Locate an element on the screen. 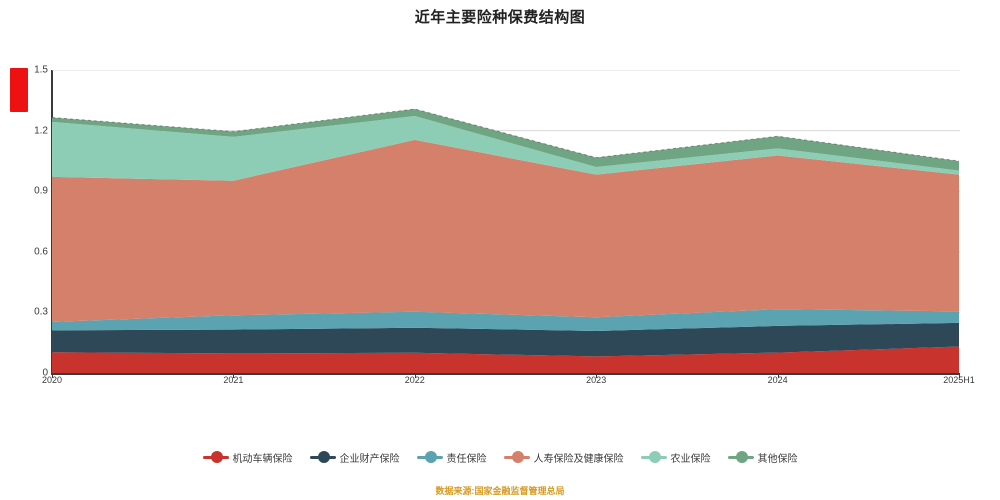 The width and height of the screenshot is (1000, 500). stack-top-outline is located at coordinates (506, 135).